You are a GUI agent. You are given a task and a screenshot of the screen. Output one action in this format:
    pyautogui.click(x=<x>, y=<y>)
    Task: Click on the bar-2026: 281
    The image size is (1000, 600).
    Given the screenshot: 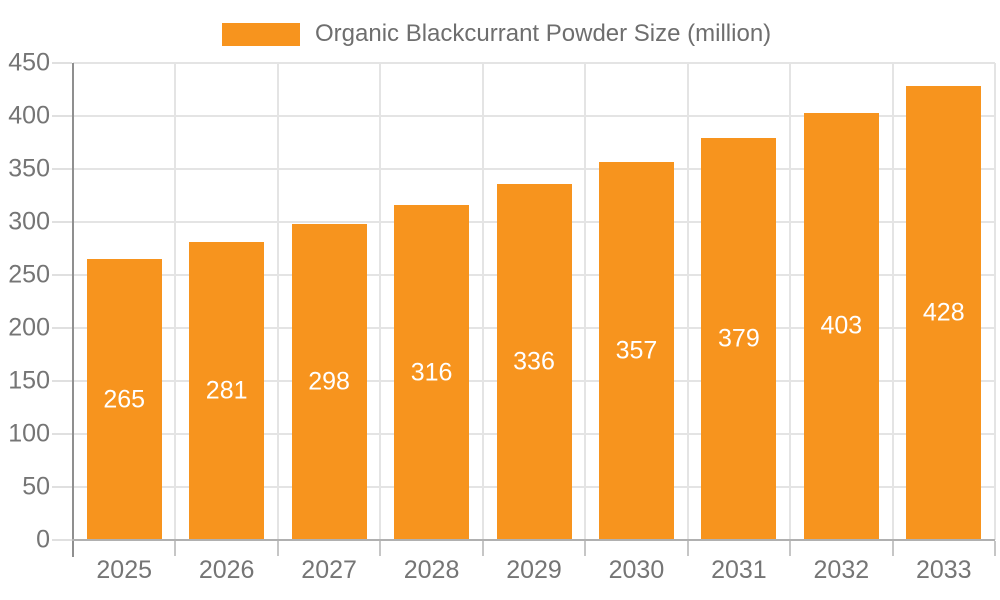 What is the action you would take?
    pyautogui.click(x=227, y=391)
    